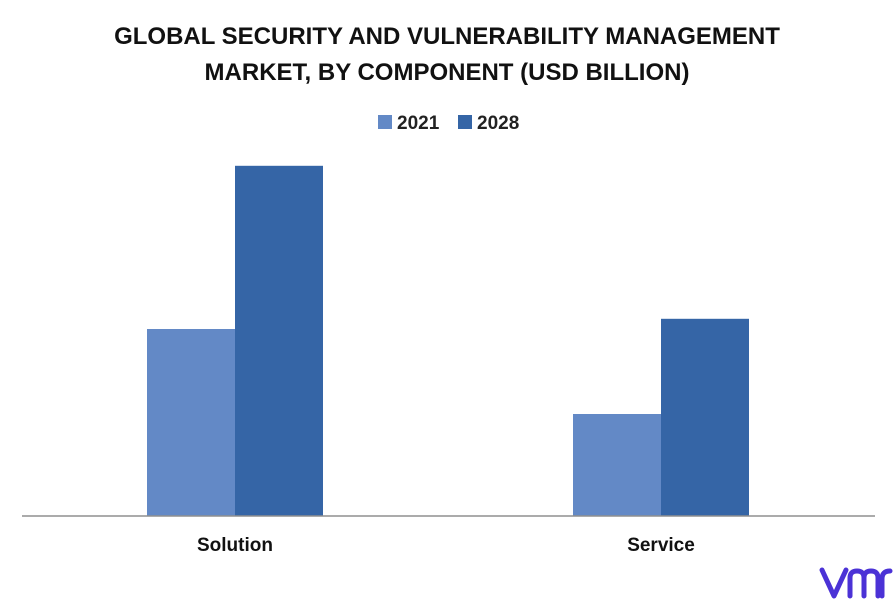 Image resolution: width=895 pixels, height=615 pixels. What do you see at coordinates (448, 123) in the screenshot?
I see `legend: 2021 2028` at bounding box center [448, 123].